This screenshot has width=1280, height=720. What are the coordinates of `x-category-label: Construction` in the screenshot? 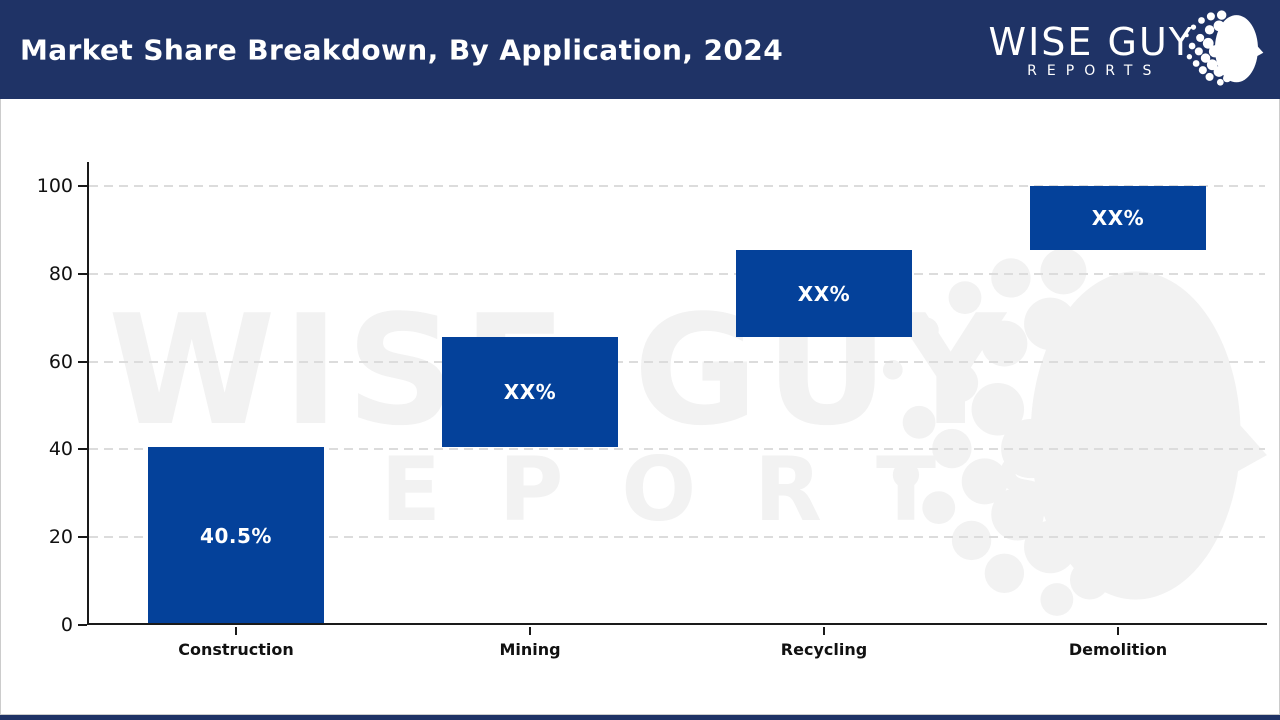 It's located at (236, 649).